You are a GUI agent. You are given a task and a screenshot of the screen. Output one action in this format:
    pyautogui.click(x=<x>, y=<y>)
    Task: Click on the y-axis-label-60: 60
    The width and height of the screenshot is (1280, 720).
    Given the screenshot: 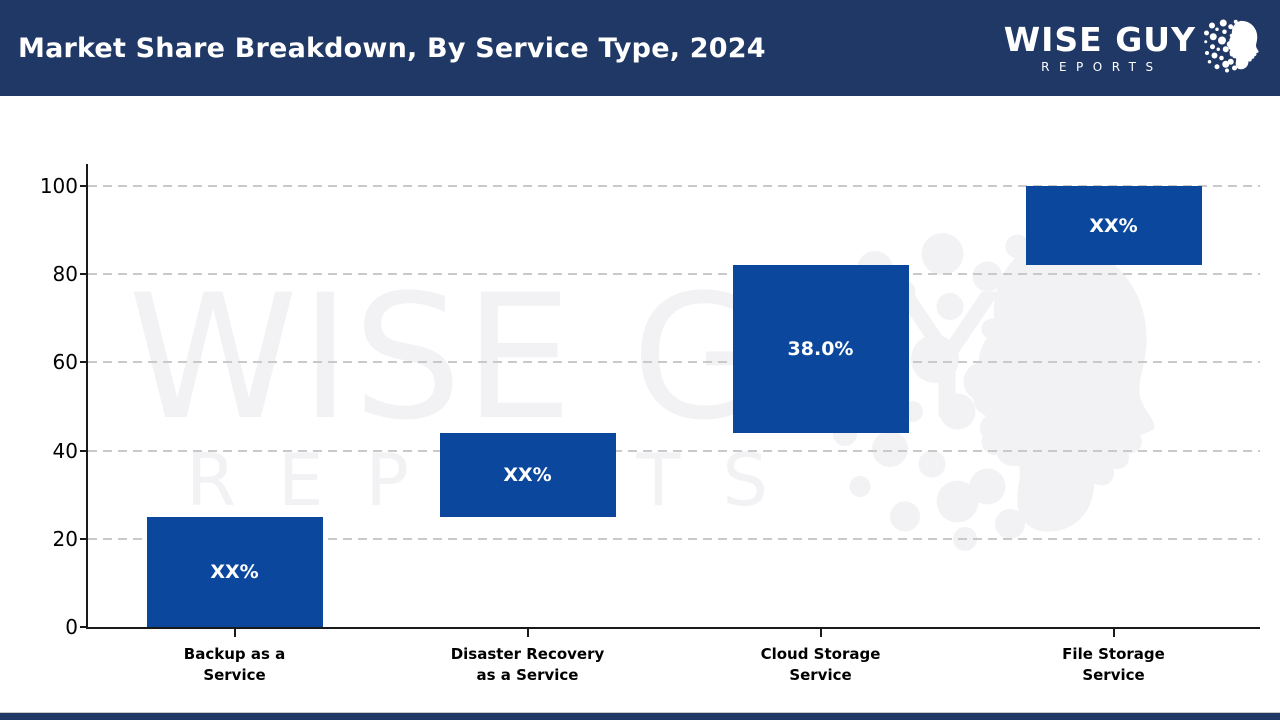 What is the action you would take?
    pyautogui.click(x=65, y=362)
    